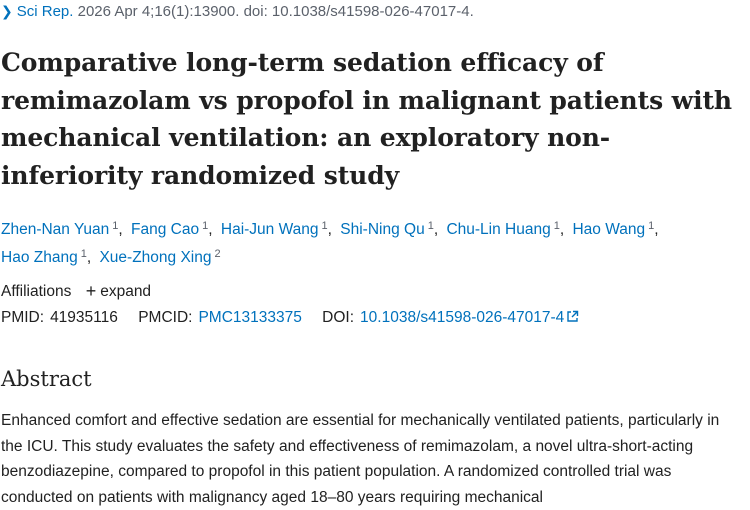 Image resolution: width=750 pixels, height=510 pixels. I want to click on pmcid-group: PMCID: PMC13133375, so click(220, 317).